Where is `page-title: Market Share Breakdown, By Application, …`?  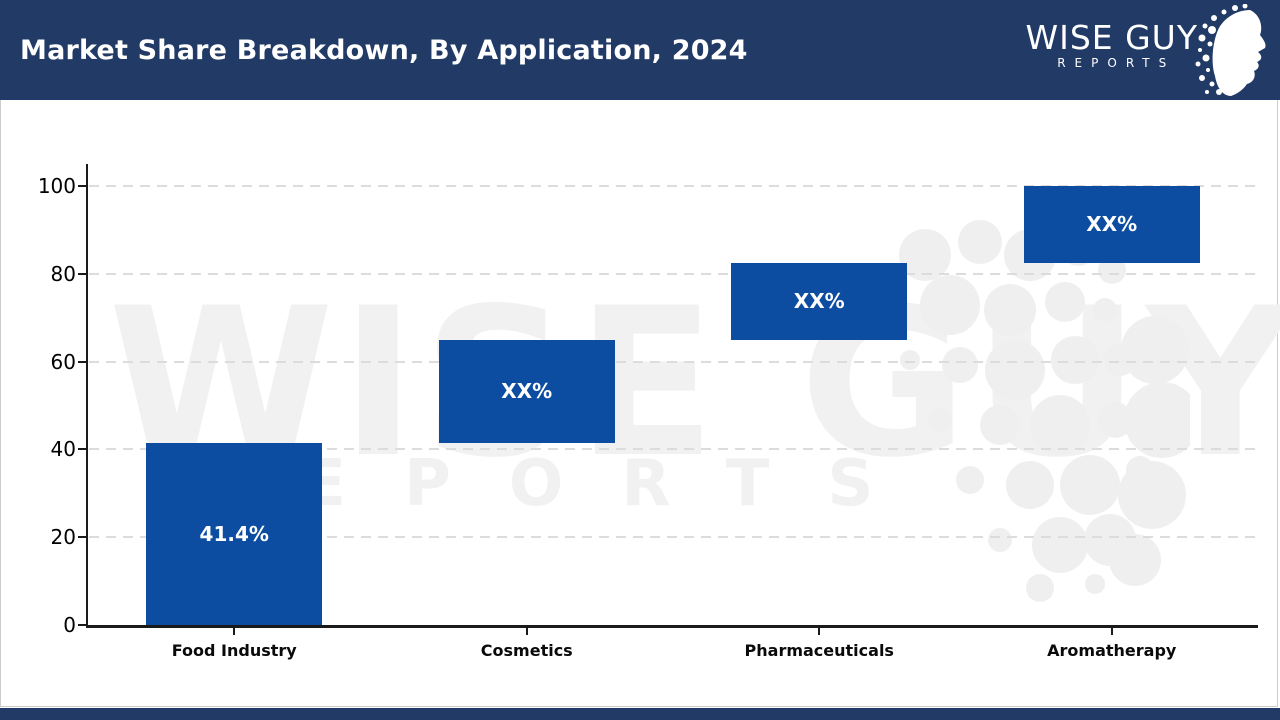 page-title: Market Share Breakdown, By Application, … is located at coordinates (384, 50).